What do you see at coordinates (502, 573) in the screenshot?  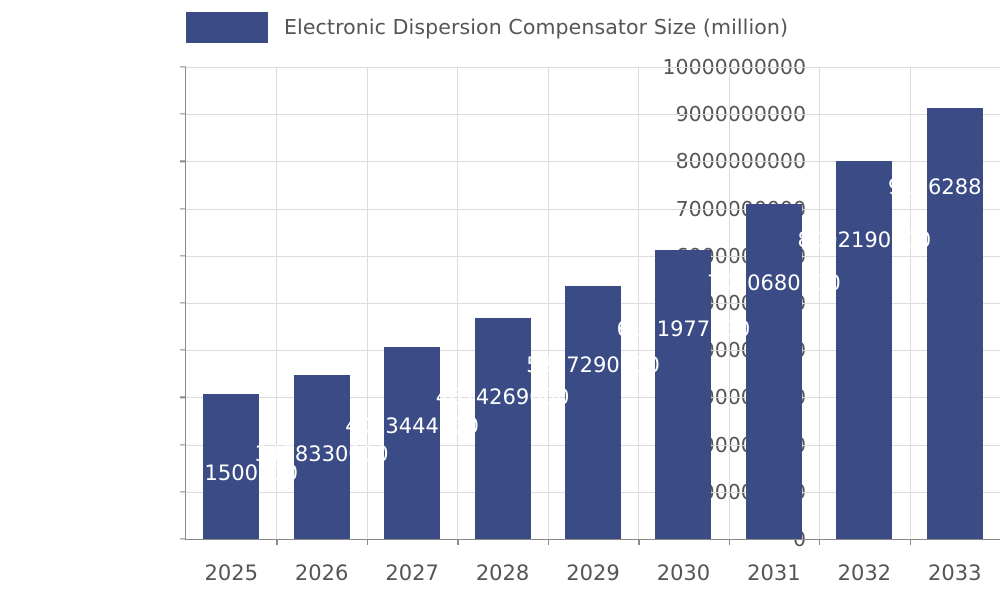 I see `x-axis-tick-label: 2028` at bounding box center [502, 573].